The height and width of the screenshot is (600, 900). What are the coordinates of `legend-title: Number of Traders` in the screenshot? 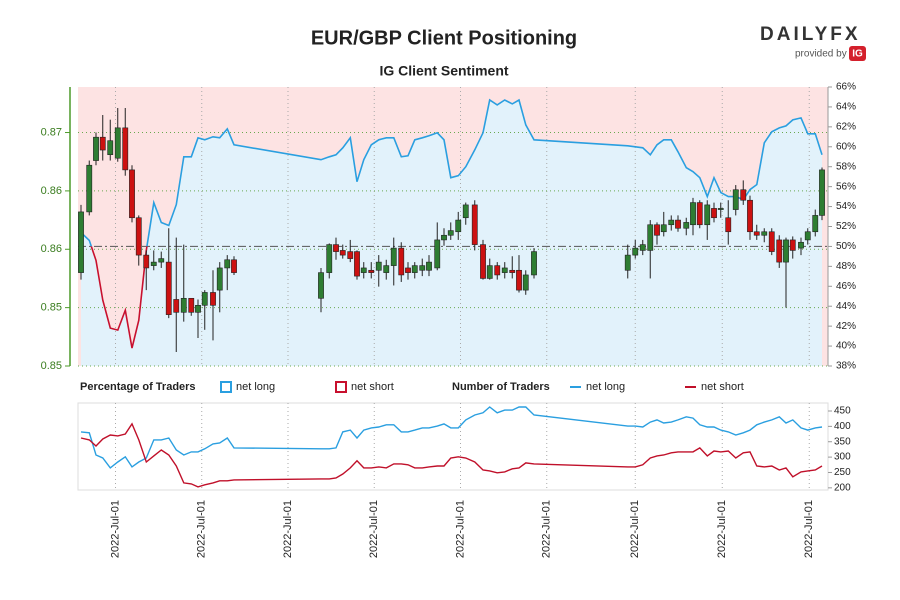 It's located at (501, 387).